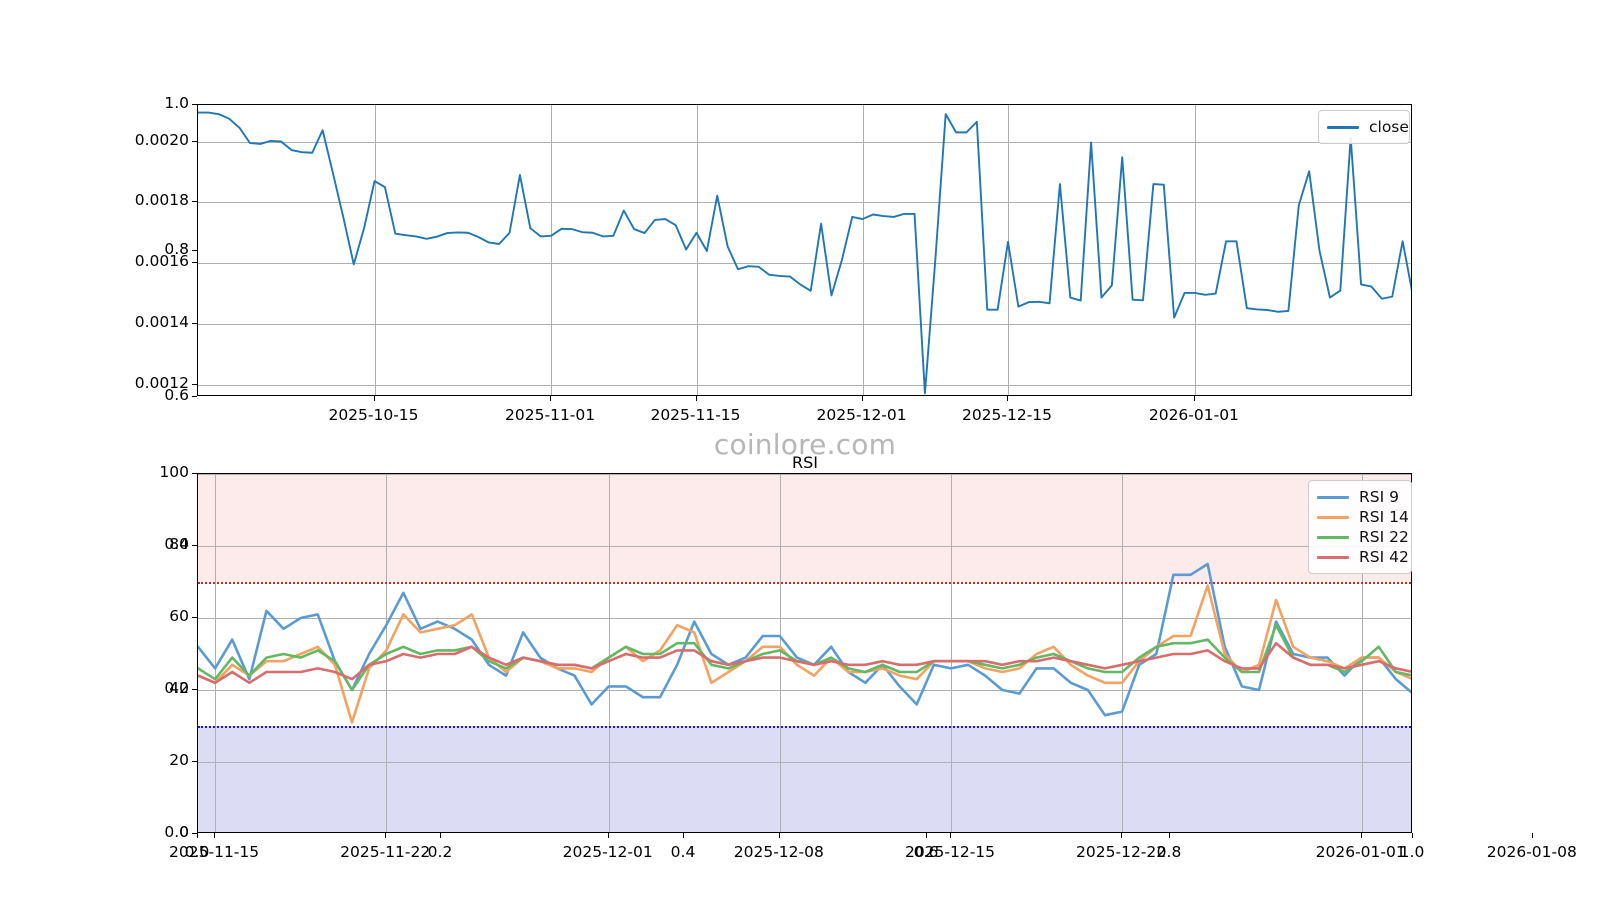  I want to click on price-x-tick-label: 2025-11-15, so click(695, 415).